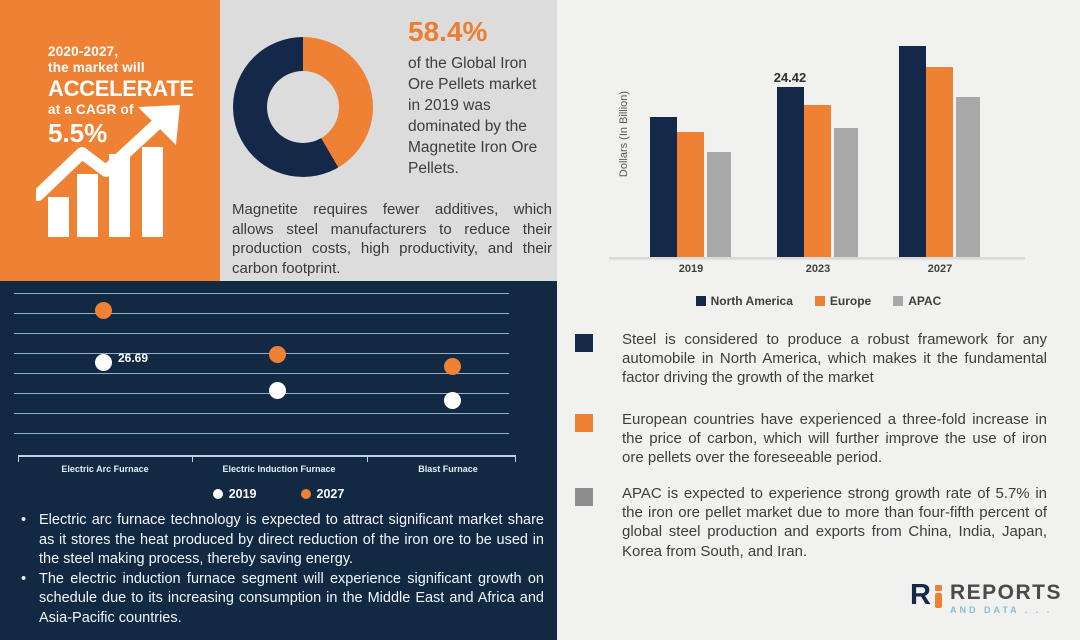 The width and height of the screenshot is (1080, 640). Describe the element at coordinates (108, 171) in the screenshot. I see `growth-chart-icon` at that location.